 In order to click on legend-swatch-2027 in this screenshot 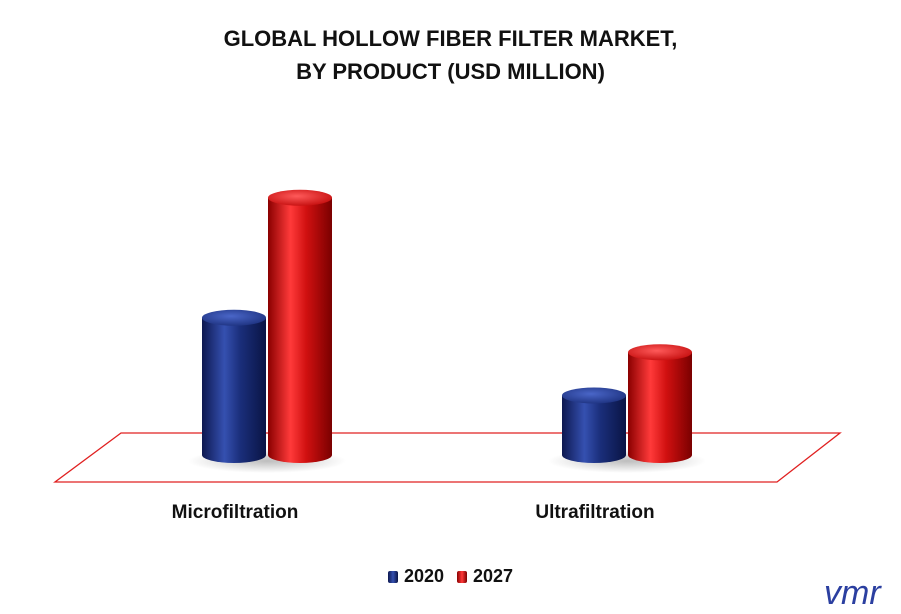, I will do `click(462, 576)`.